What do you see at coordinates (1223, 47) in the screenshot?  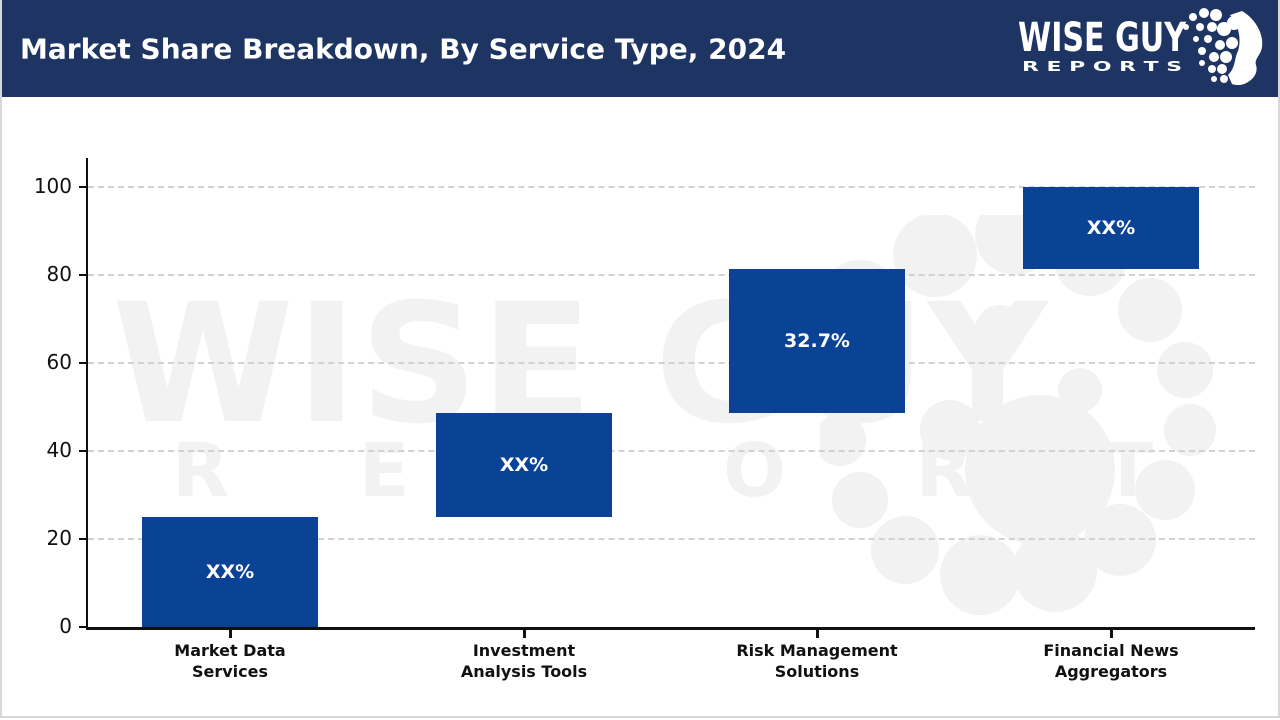 I see `logo-dotted-face-icon` at bounding box center [1223, 47].